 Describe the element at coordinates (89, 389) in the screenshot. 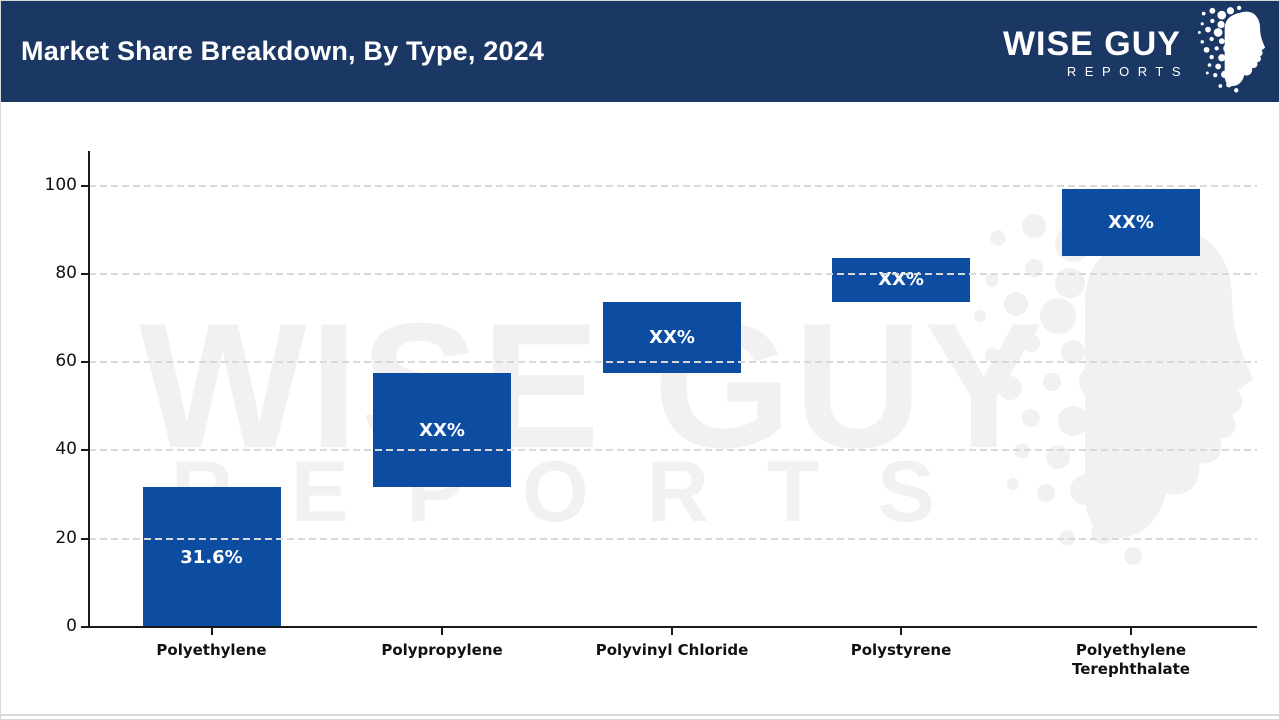

I see `y-axis-spine` at that location.